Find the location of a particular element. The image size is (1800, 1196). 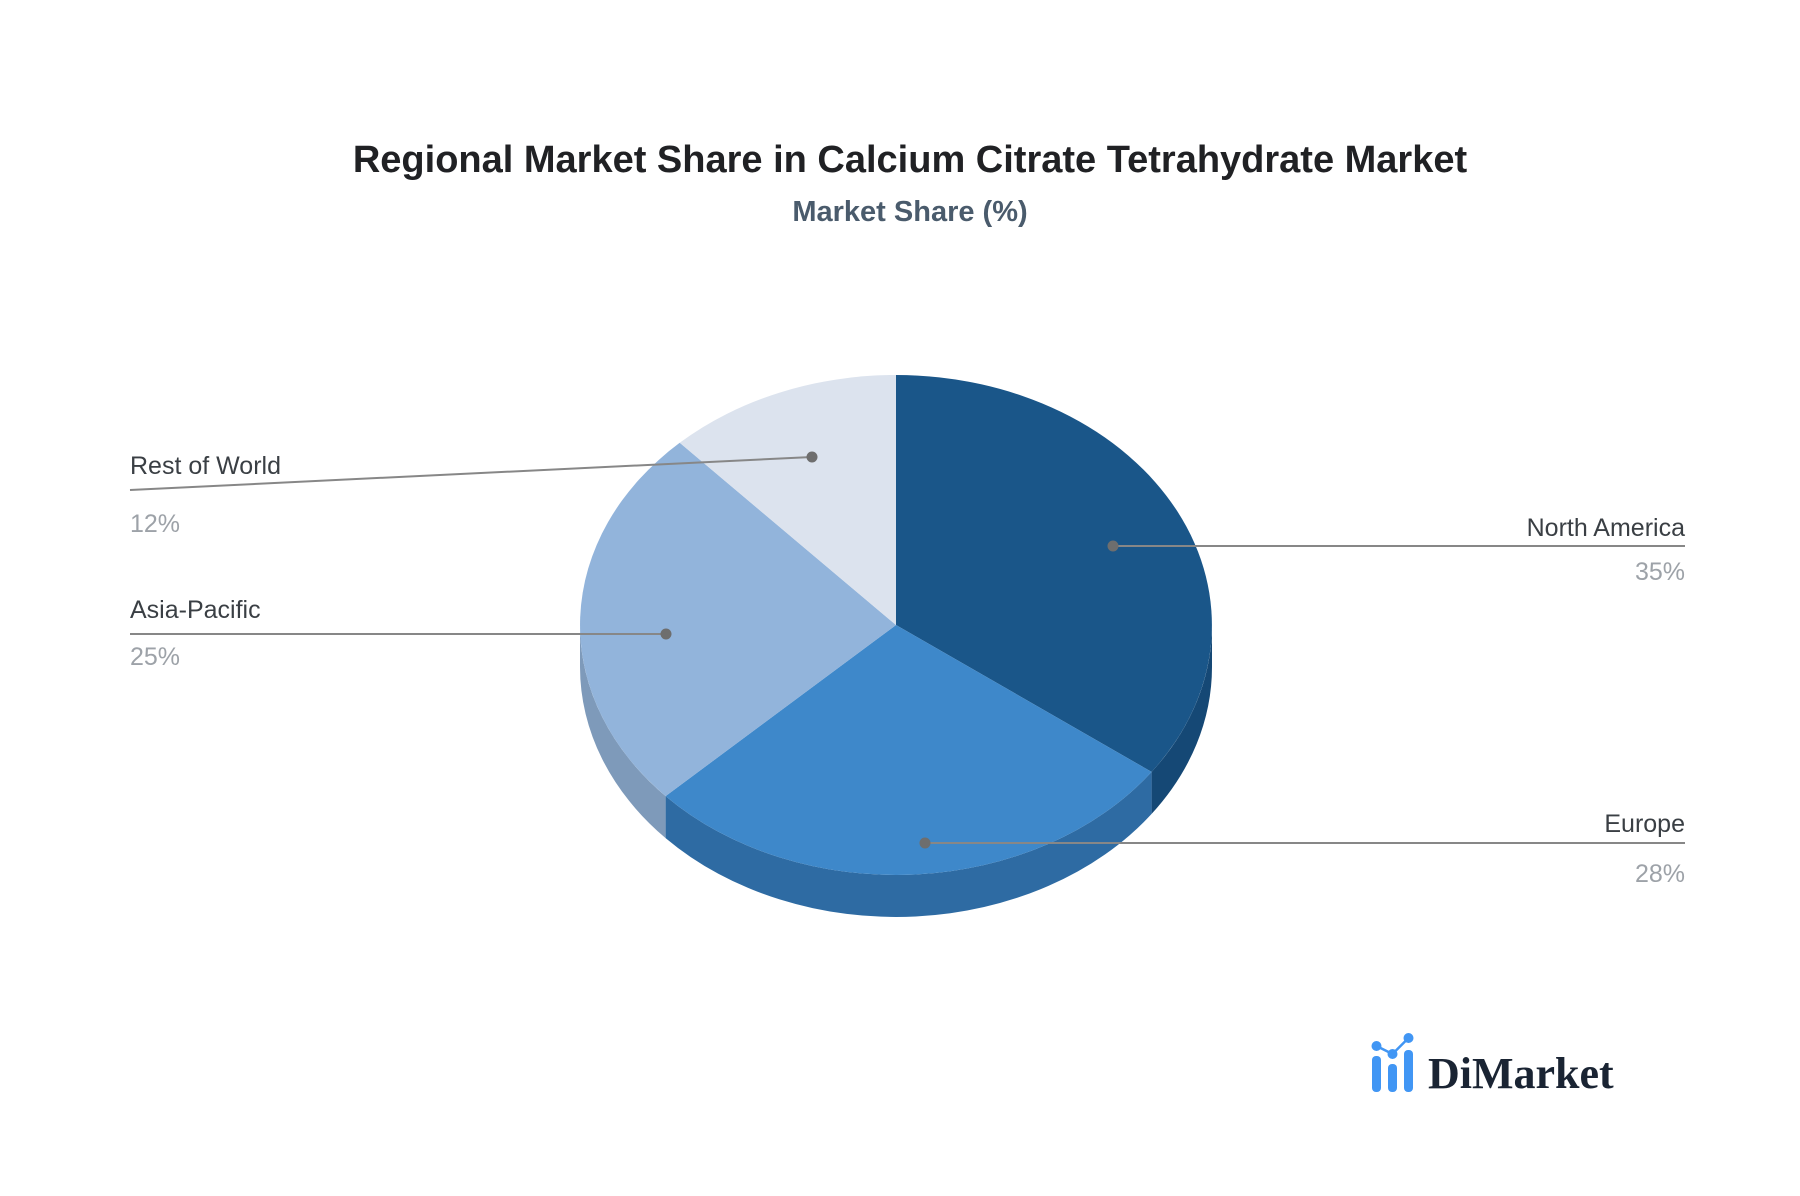

pie-3d-sides is located at coordinates (896, 771).